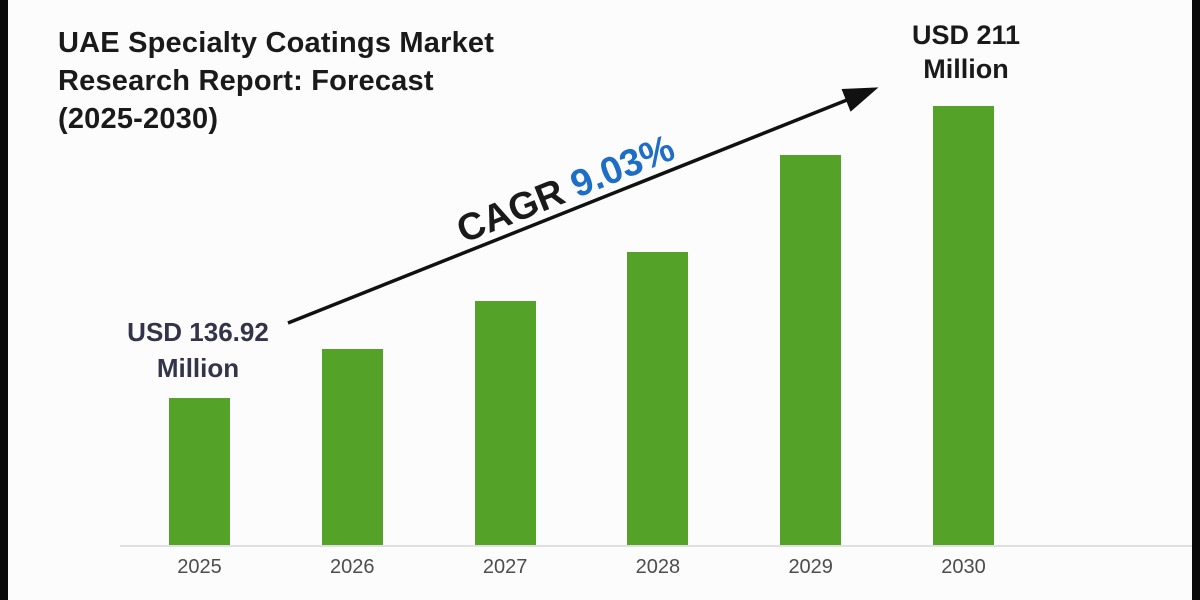 This screenshot has height=600, width=1200. Describe the element at coordinates (656, 546) in the screenshot. I see `x-axis-line` at that location.